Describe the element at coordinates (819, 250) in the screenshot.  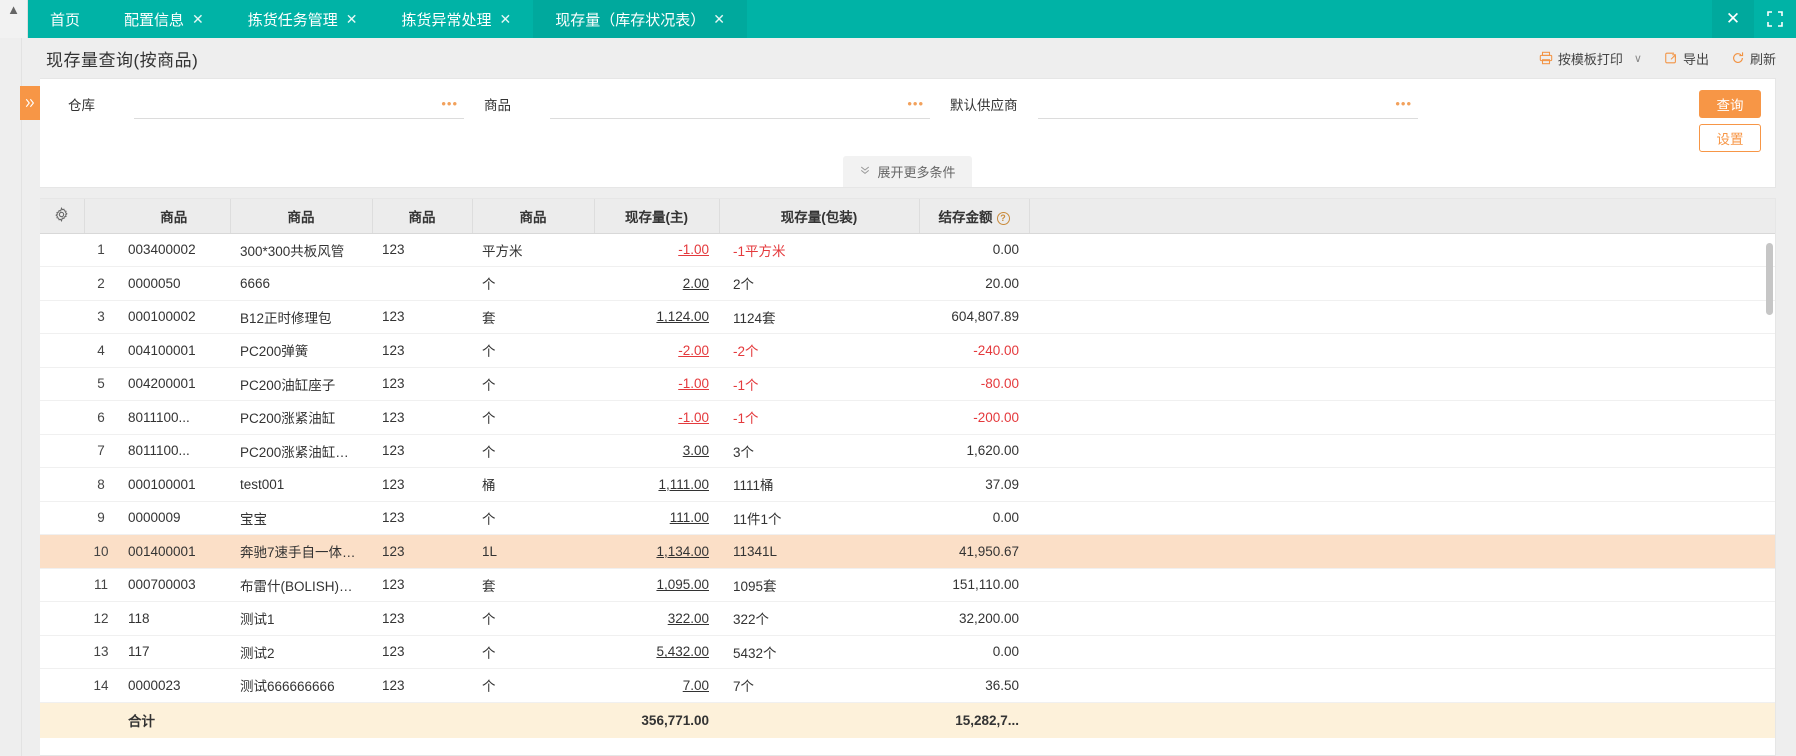
I see `row-qty-pack: -1平方米` at that location.